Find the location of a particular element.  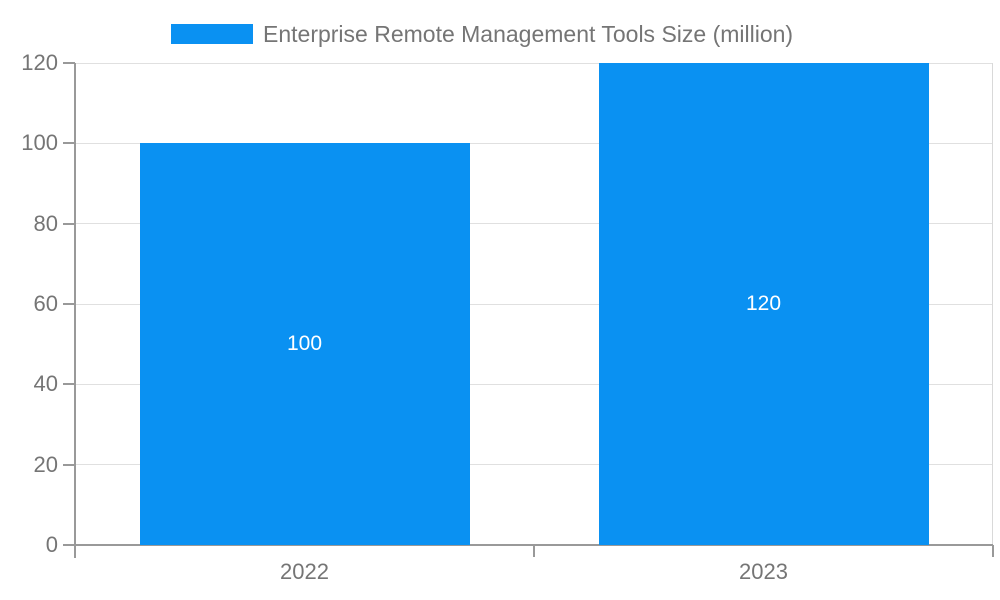

legend-swatch is located at coordinates (212, 34).